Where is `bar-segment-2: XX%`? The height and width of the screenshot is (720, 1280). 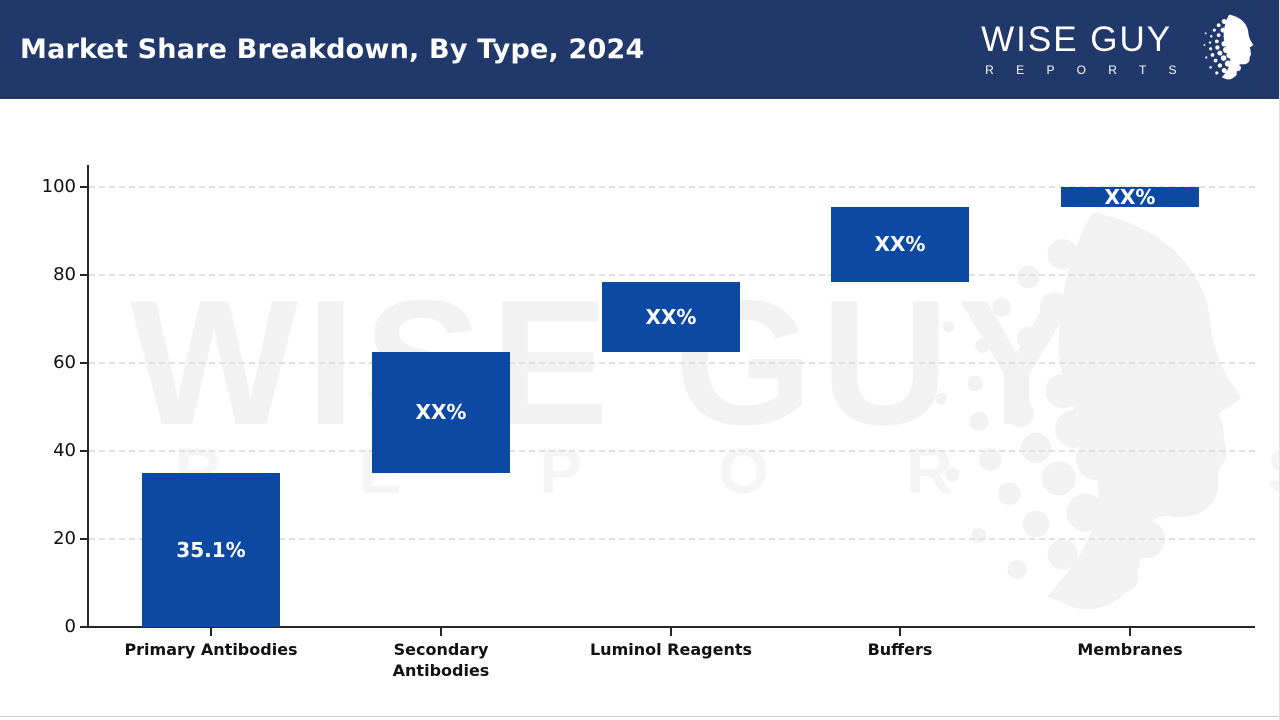 bar-segment-2: XX% is located at coordinates (441, 412).